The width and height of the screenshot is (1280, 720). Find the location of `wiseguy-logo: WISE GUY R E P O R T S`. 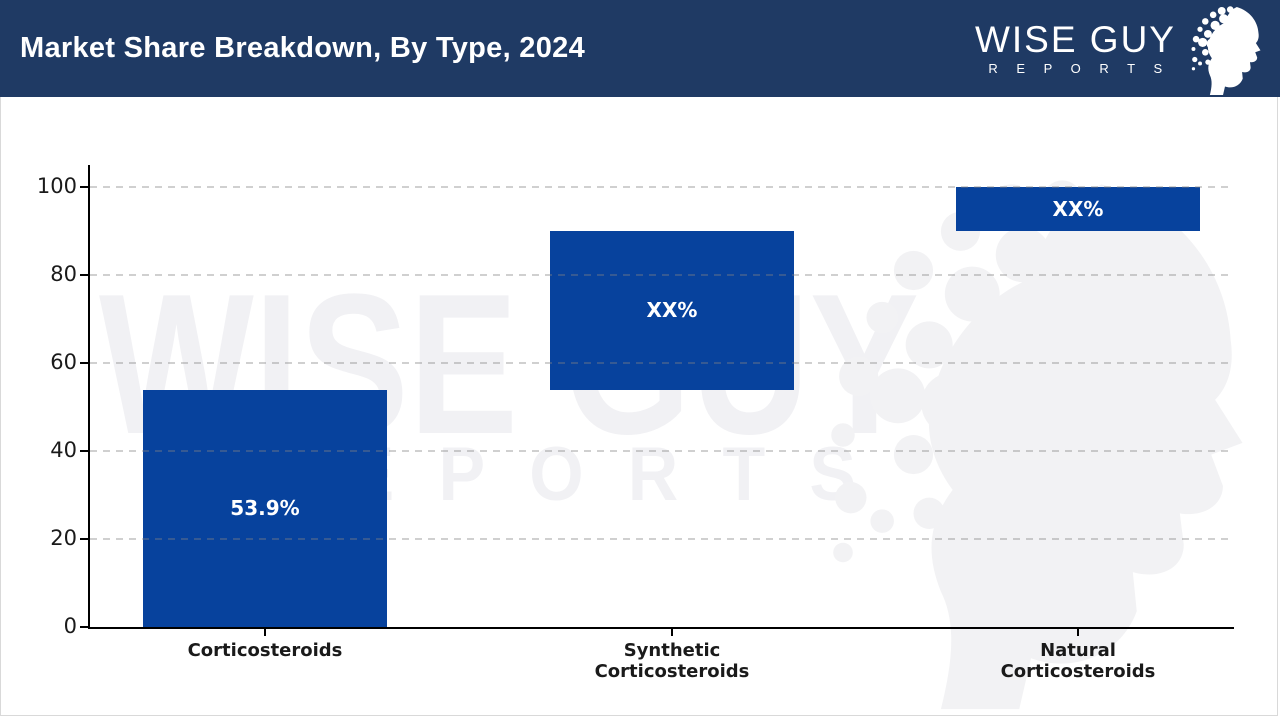

wiseguy-logo: WISE GUY R E P O R T S is located at coordinates (1123, 48).